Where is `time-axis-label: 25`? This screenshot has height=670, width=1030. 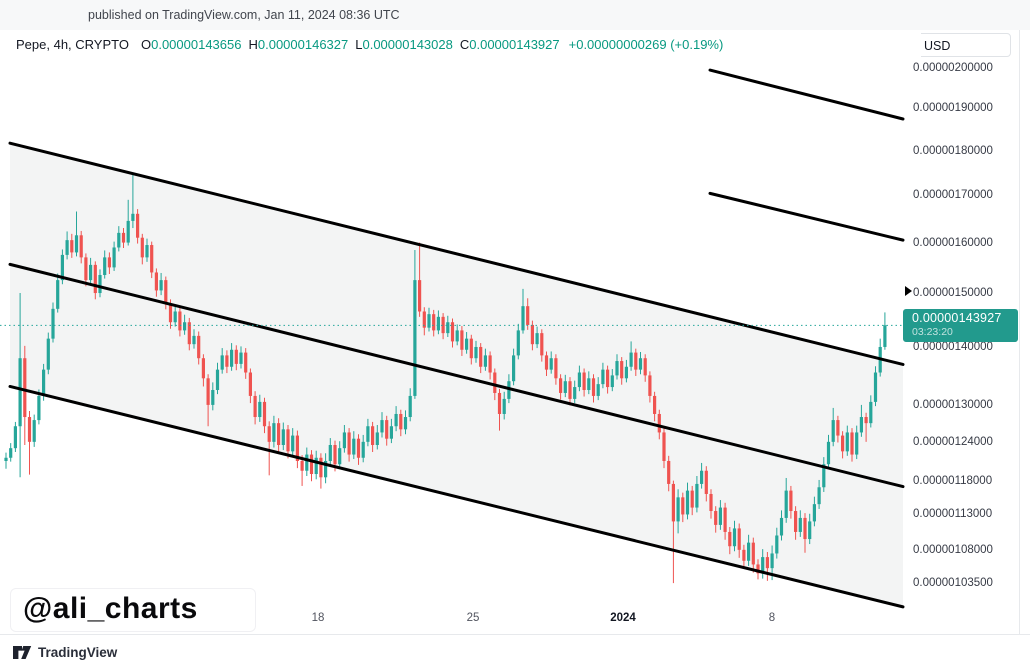 time-axis-label: 25 is located at coordinates (473, 618).